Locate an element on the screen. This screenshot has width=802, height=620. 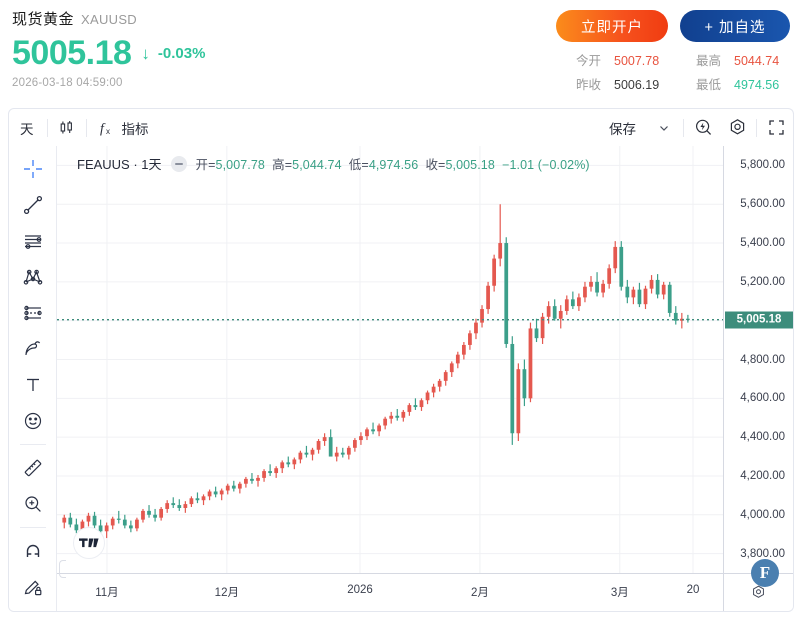
horizontal-lines-icon is located at coordinates (33, 241).